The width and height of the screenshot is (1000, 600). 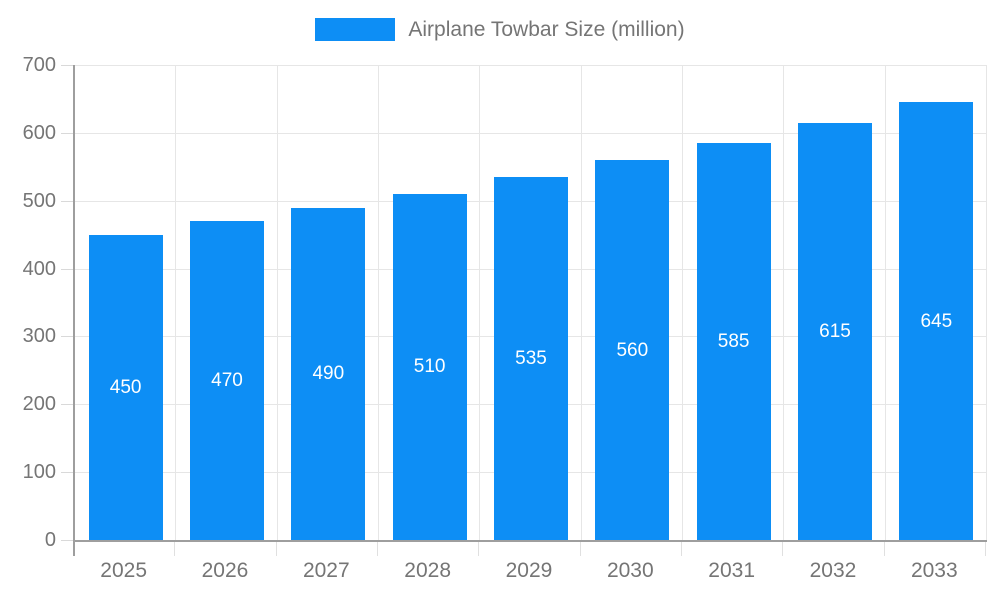 I want to click on bar: 510, so click(x=429, y=366).